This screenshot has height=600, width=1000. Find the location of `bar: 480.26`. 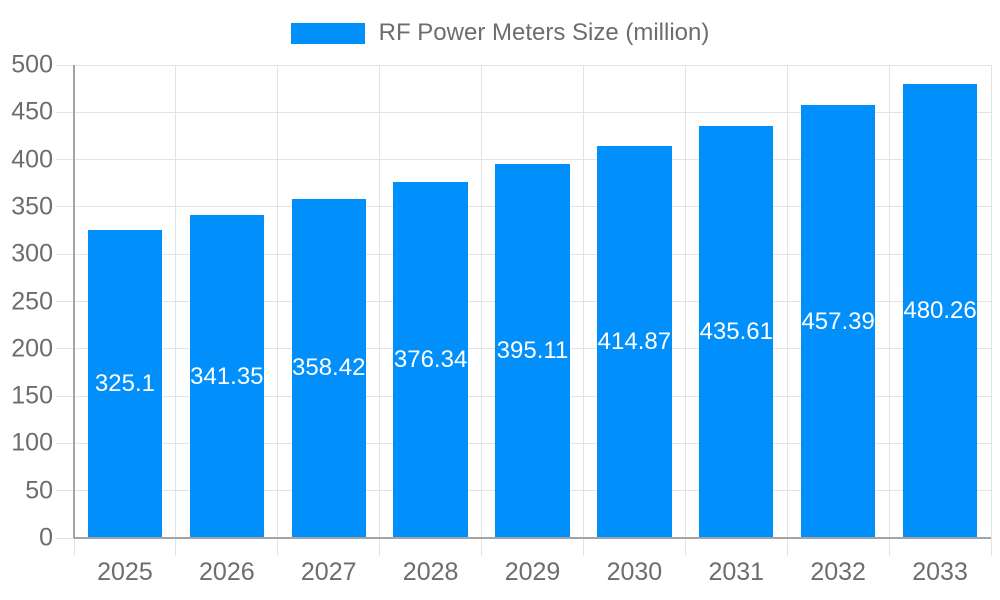

bar: 480.26 is located at coordinates (940, 310).